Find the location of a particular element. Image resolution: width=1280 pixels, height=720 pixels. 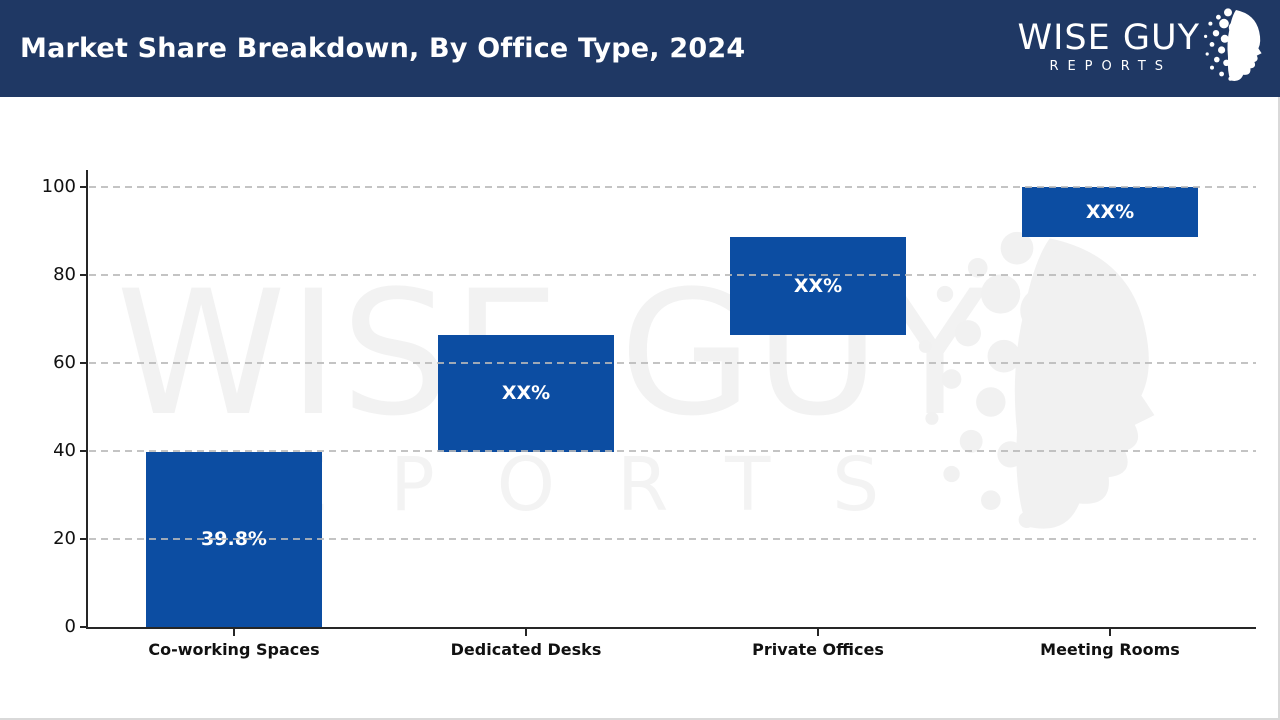

bar-private-offices: XX% is located at coordinates (818, 286).